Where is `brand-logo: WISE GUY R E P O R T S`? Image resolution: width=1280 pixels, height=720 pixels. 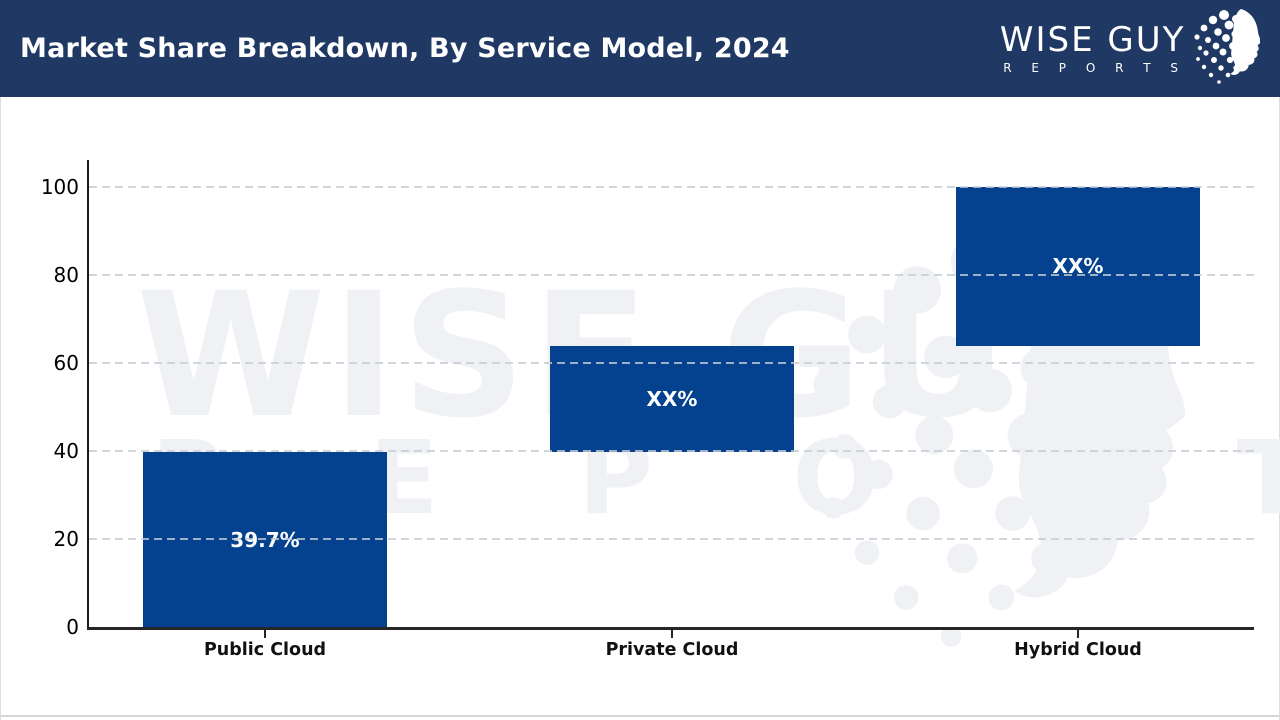
brand-logo: WISE GUY R E P O R T S is located at coordinates (1129, 49).